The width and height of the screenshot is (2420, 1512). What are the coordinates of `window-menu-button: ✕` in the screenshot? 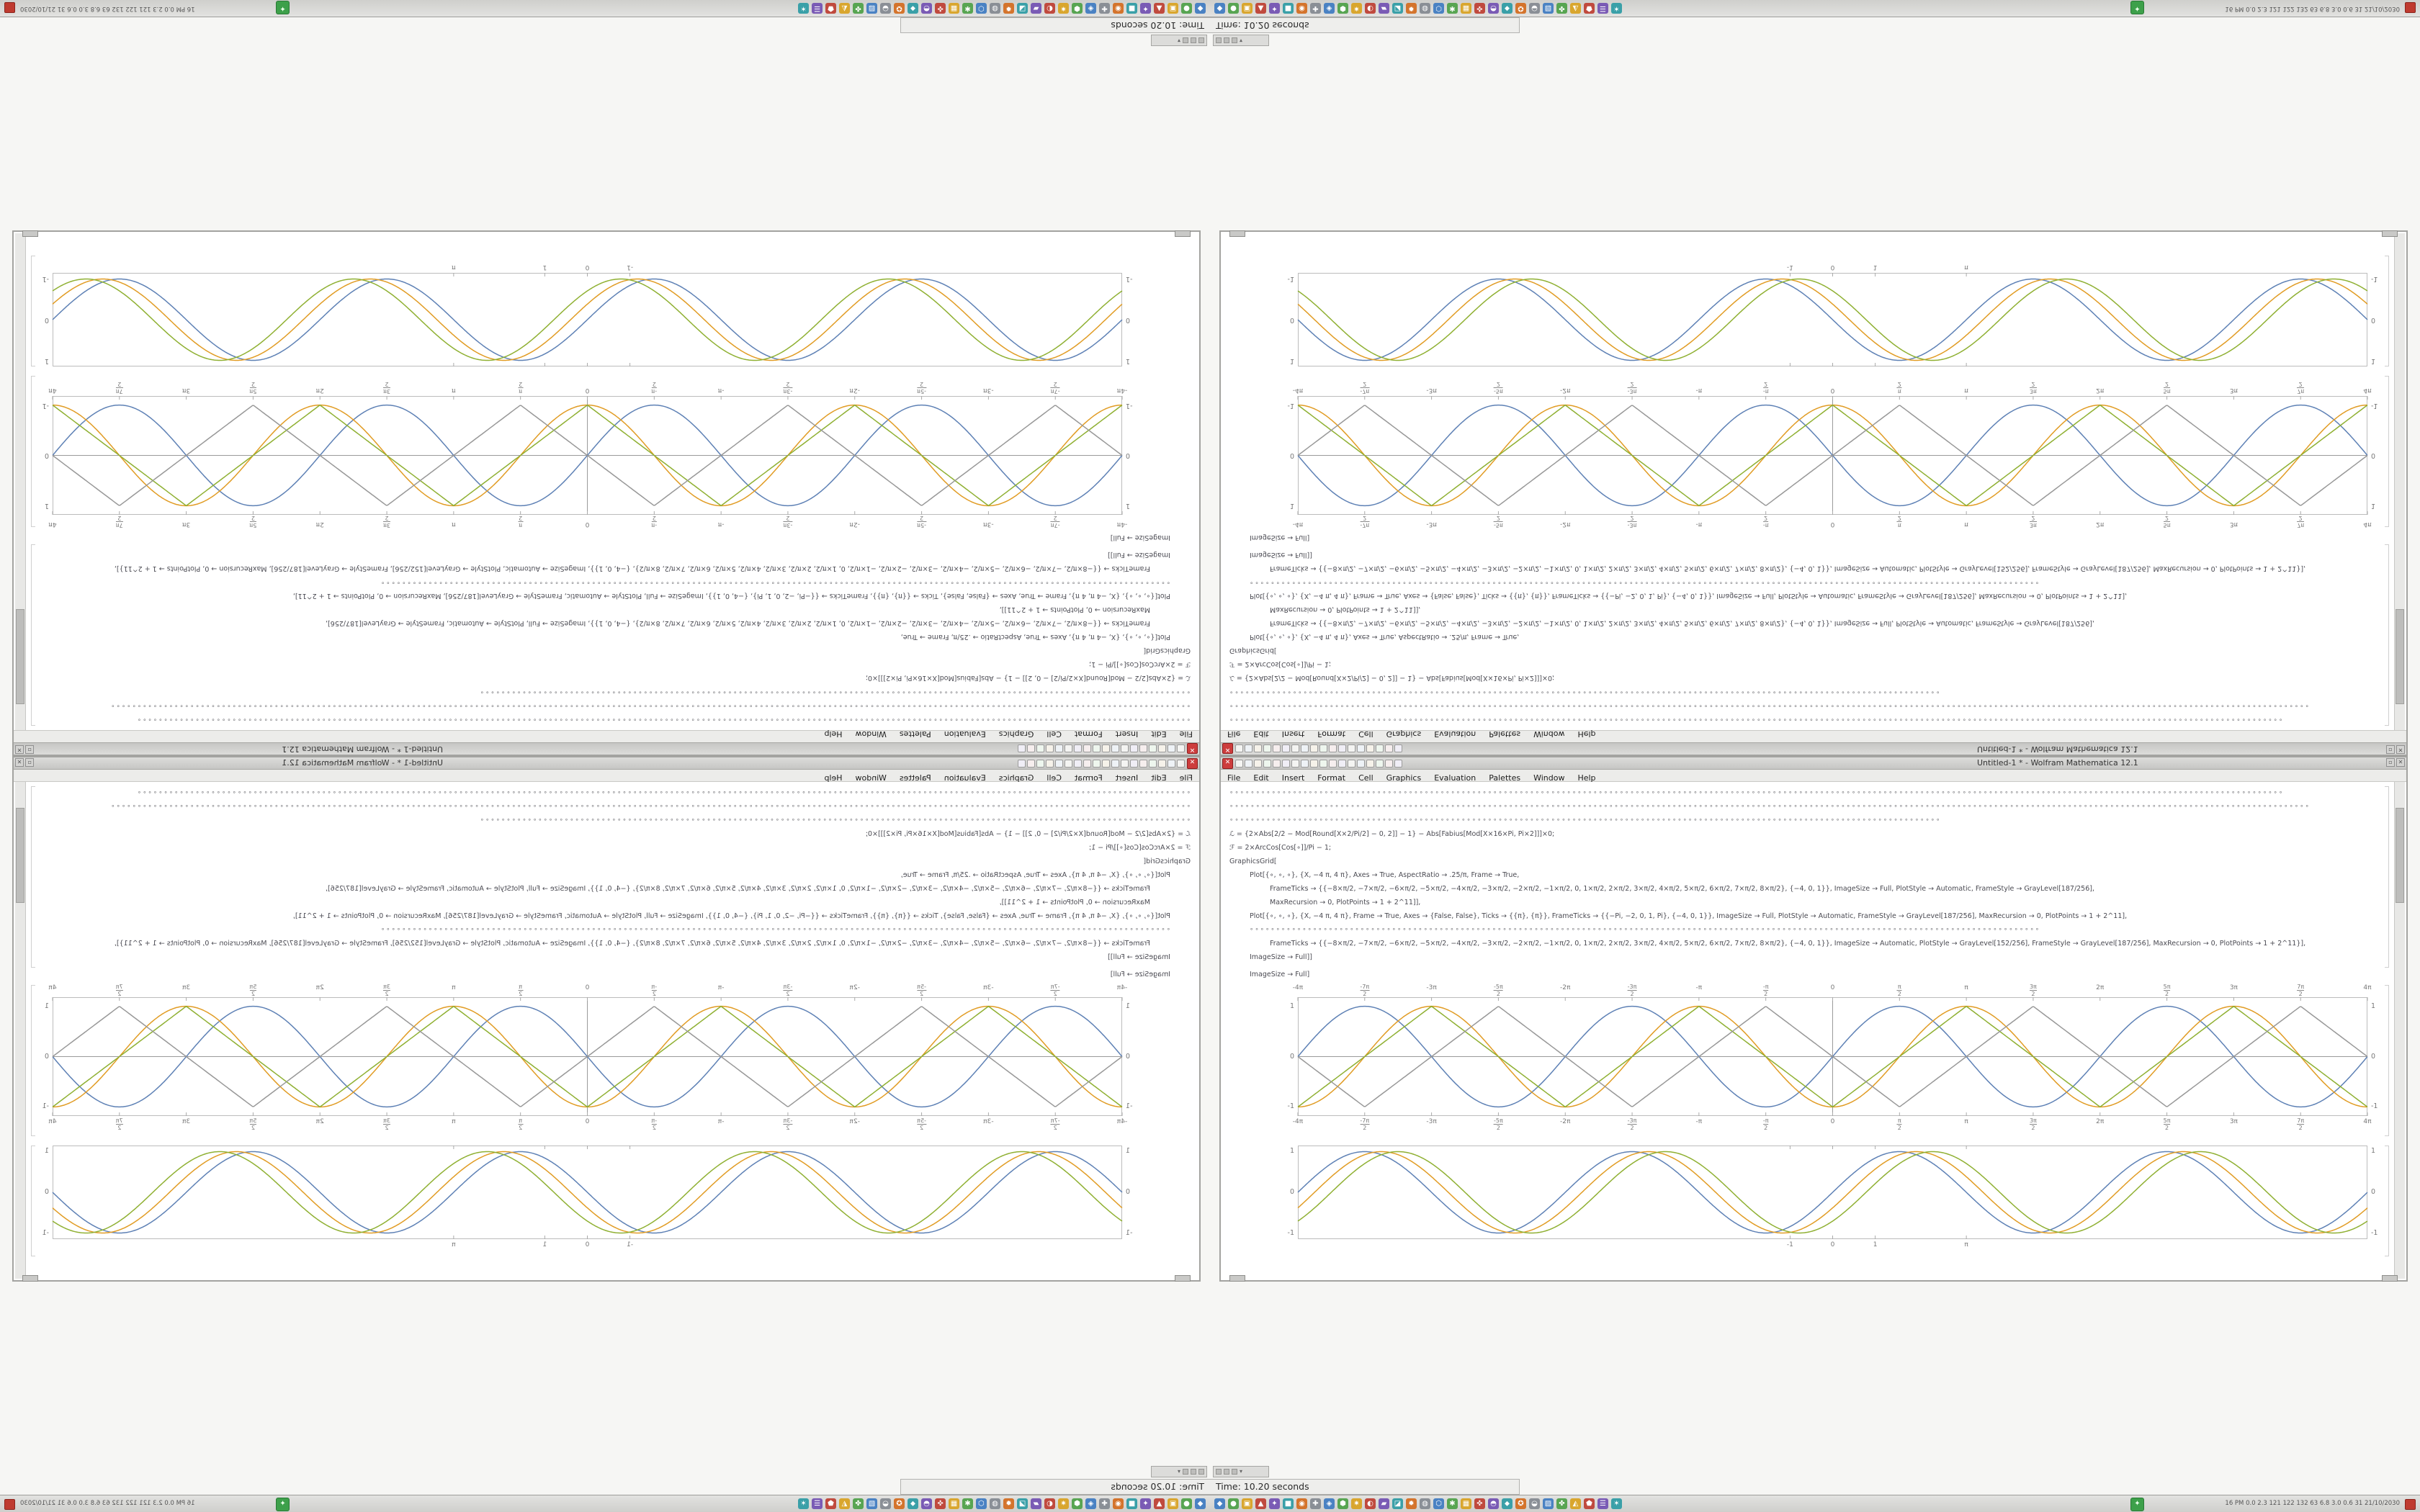 It's located at (1227, 763).